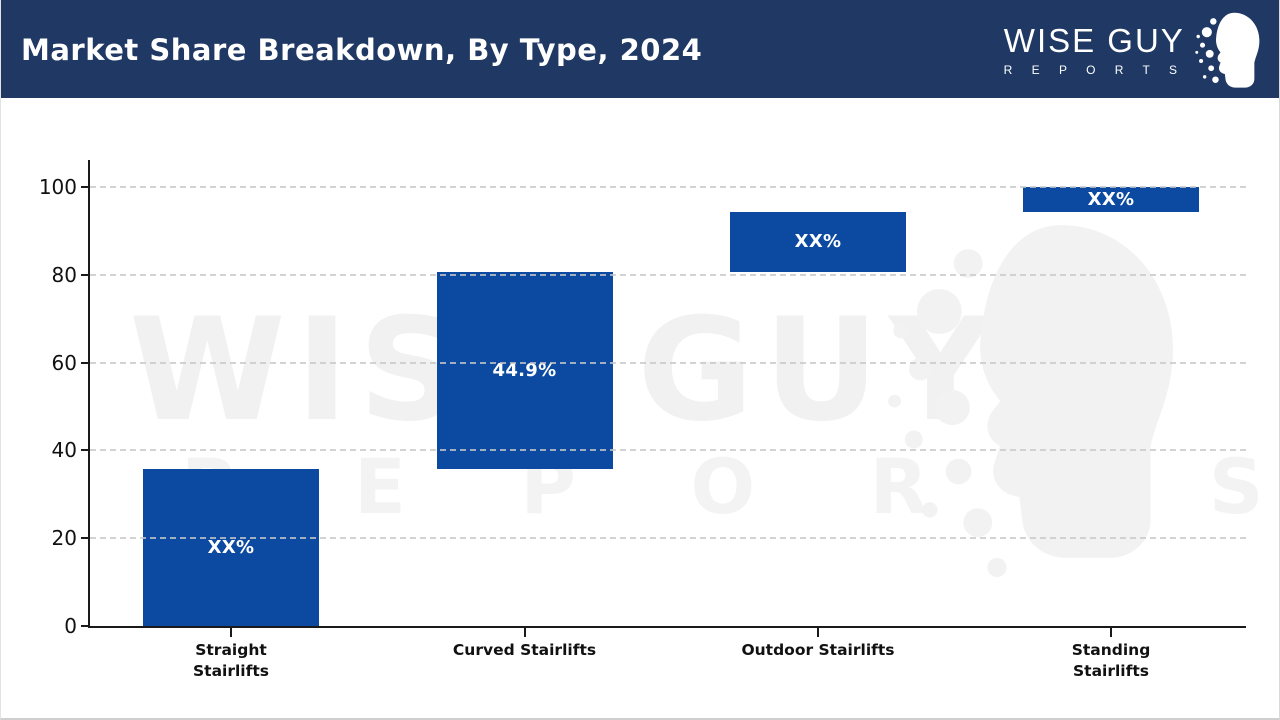 This screenshot has width=1280, height=720. Describe the element at coordinates (70, 626) in the screenshot. I see `y-tick-label-0: 0` at that location.